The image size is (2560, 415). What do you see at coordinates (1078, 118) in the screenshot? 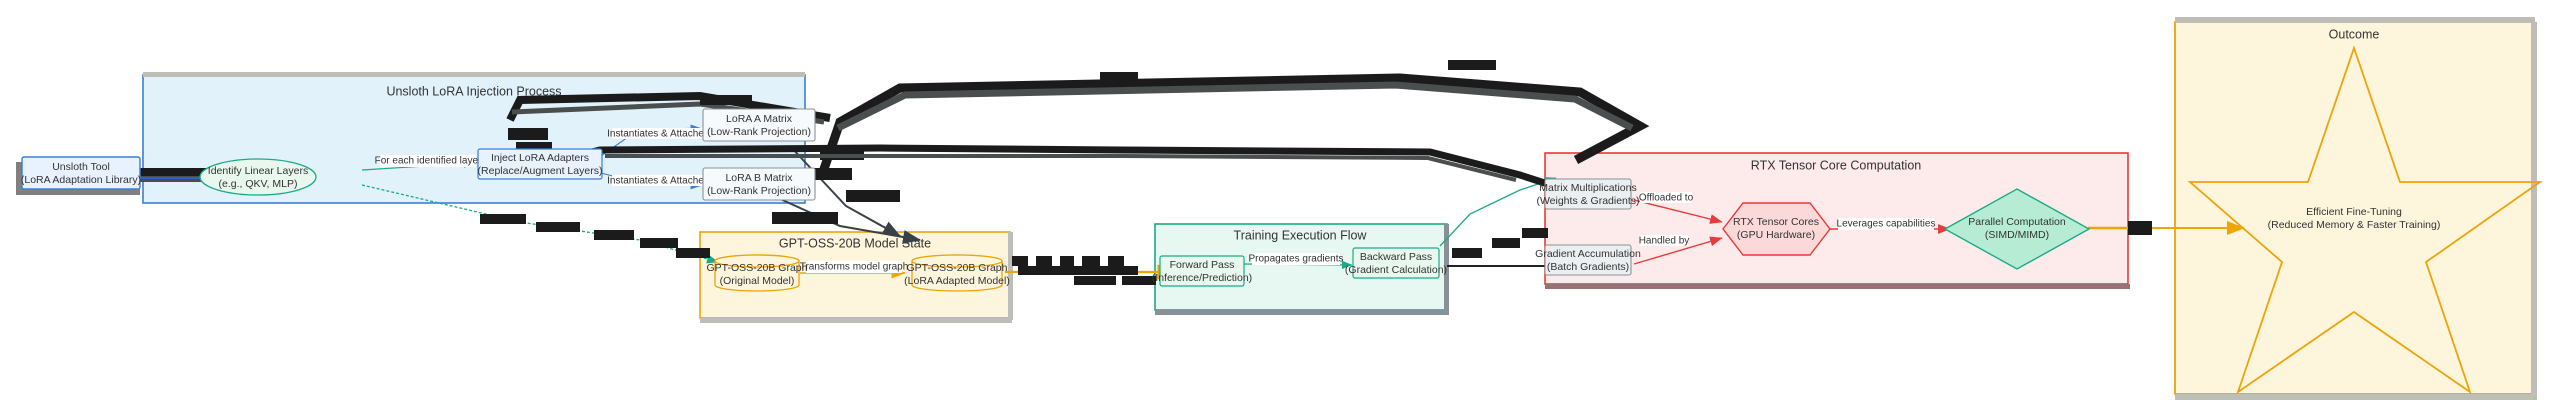
I see `edge-top-routing-bus` at bounding box center [1078, 118].